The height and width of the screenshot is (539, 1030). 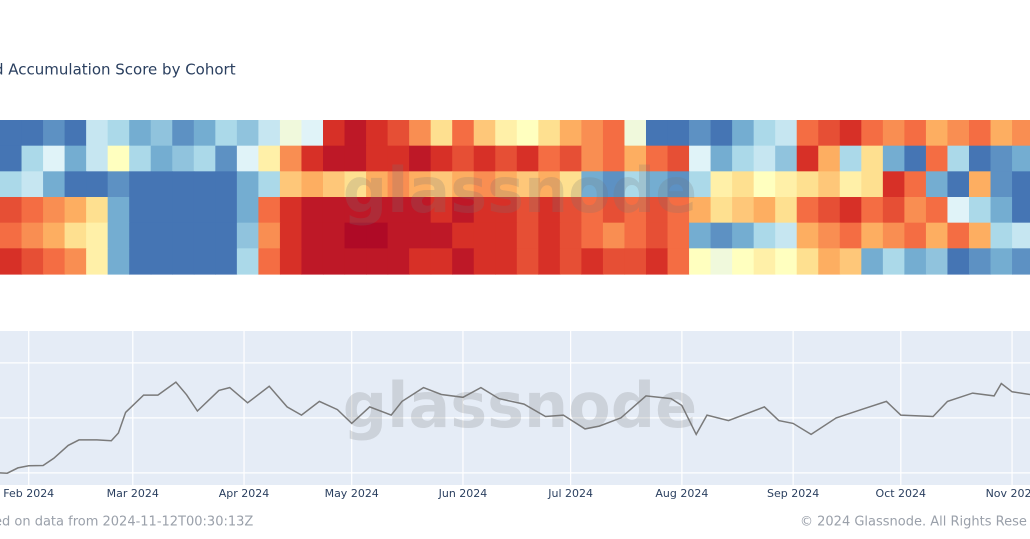 What do you see at coordinates (793, 493) in the screenshot?
I see `x-tick-label: Sep 2024` at bounding box center [793, 493].